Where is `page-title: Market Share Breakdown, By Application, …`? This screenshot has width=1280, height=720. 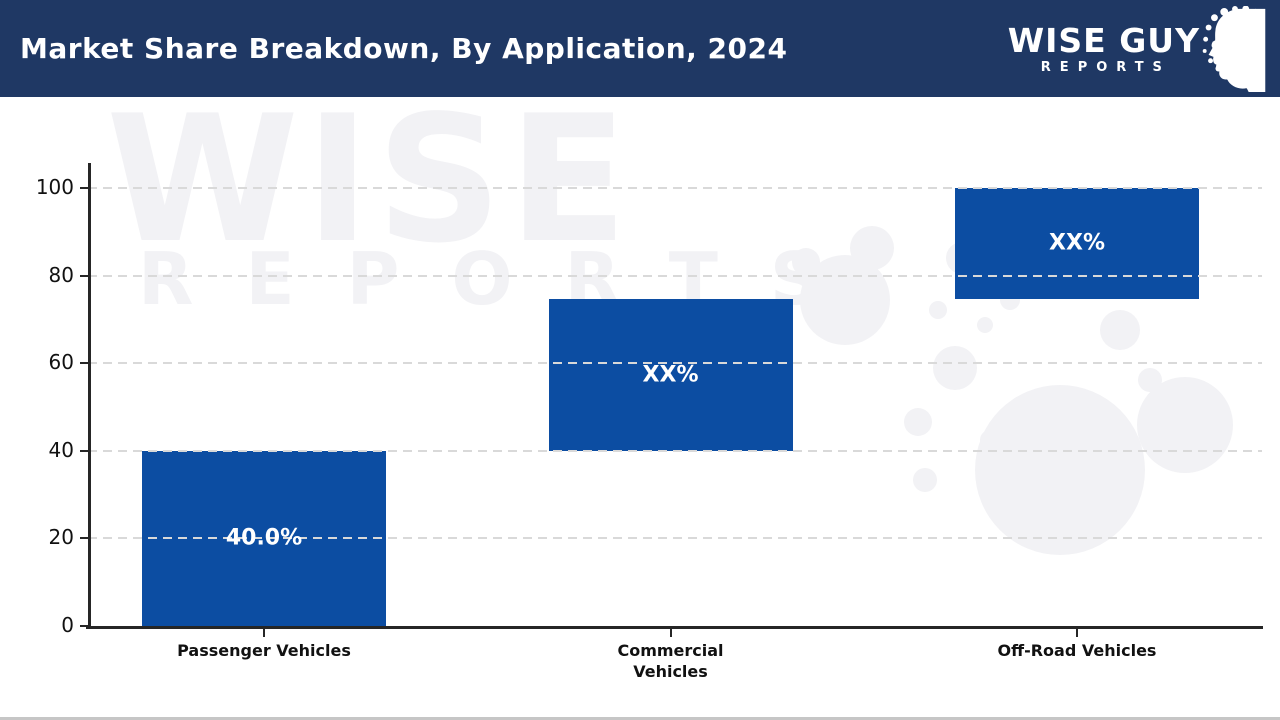
page-title: Market Share Breakdown, By Application, … is located at coordinates (404, 48).